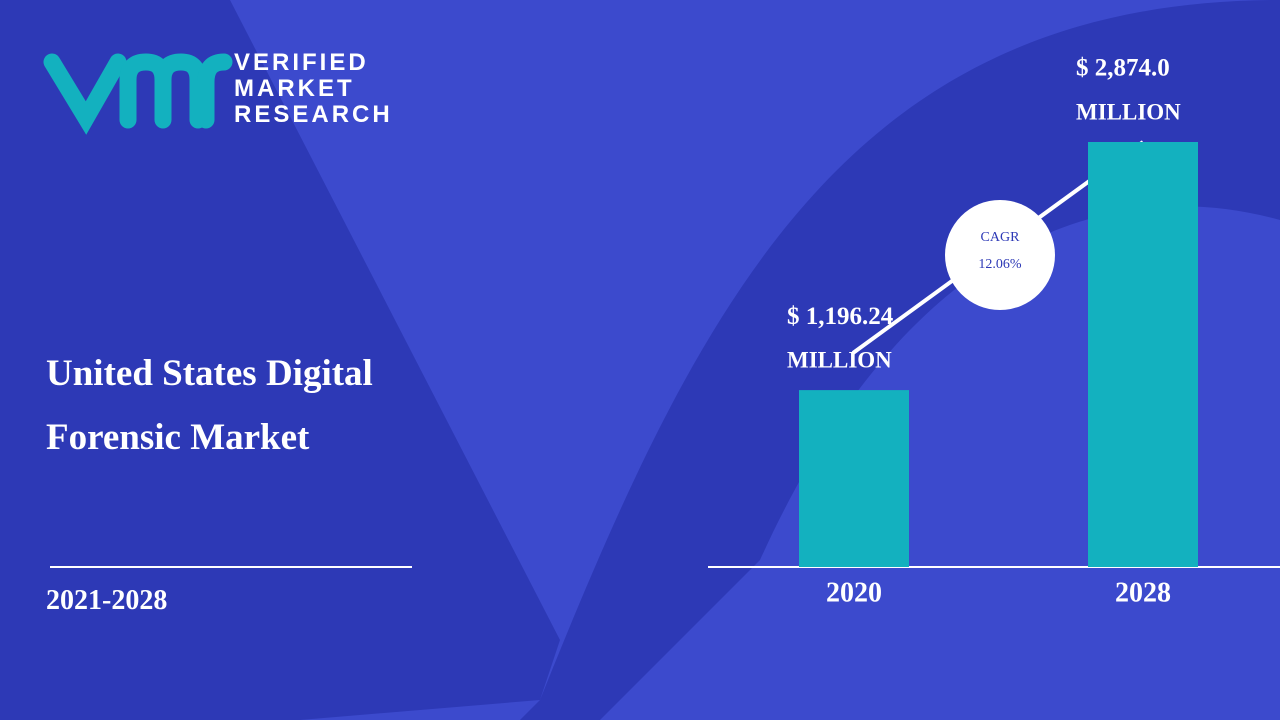  Describe the element at coordinates (313, 114) in the screenshot. I see `brand-line: RESEARCH` at that location.